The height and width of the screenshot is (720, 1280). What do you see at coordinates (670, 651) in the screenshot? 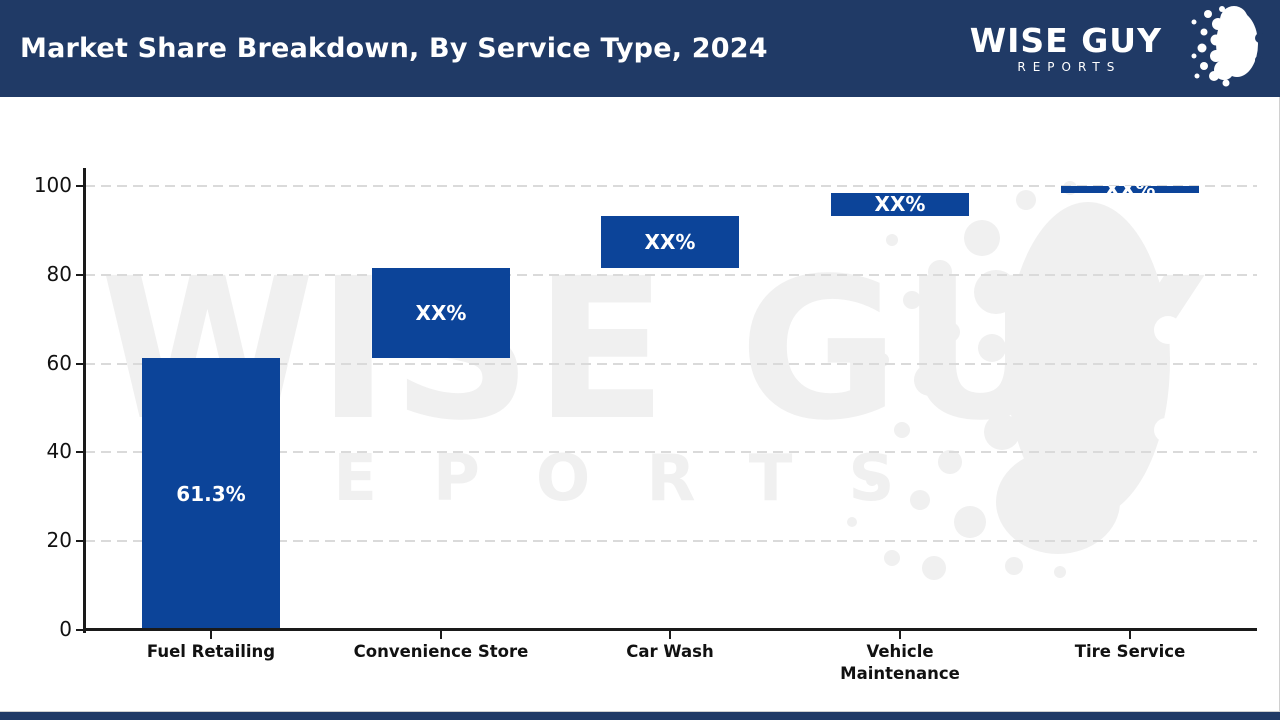
I see `x-tick-label: Car Wash` at bounding box center [670, 651].